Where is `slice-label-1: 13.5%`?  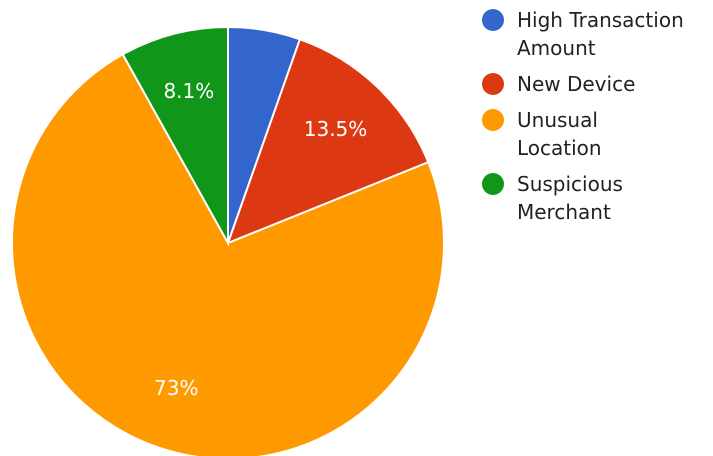
slice-label-1: 13.5% is located at coordinates (336, 129).